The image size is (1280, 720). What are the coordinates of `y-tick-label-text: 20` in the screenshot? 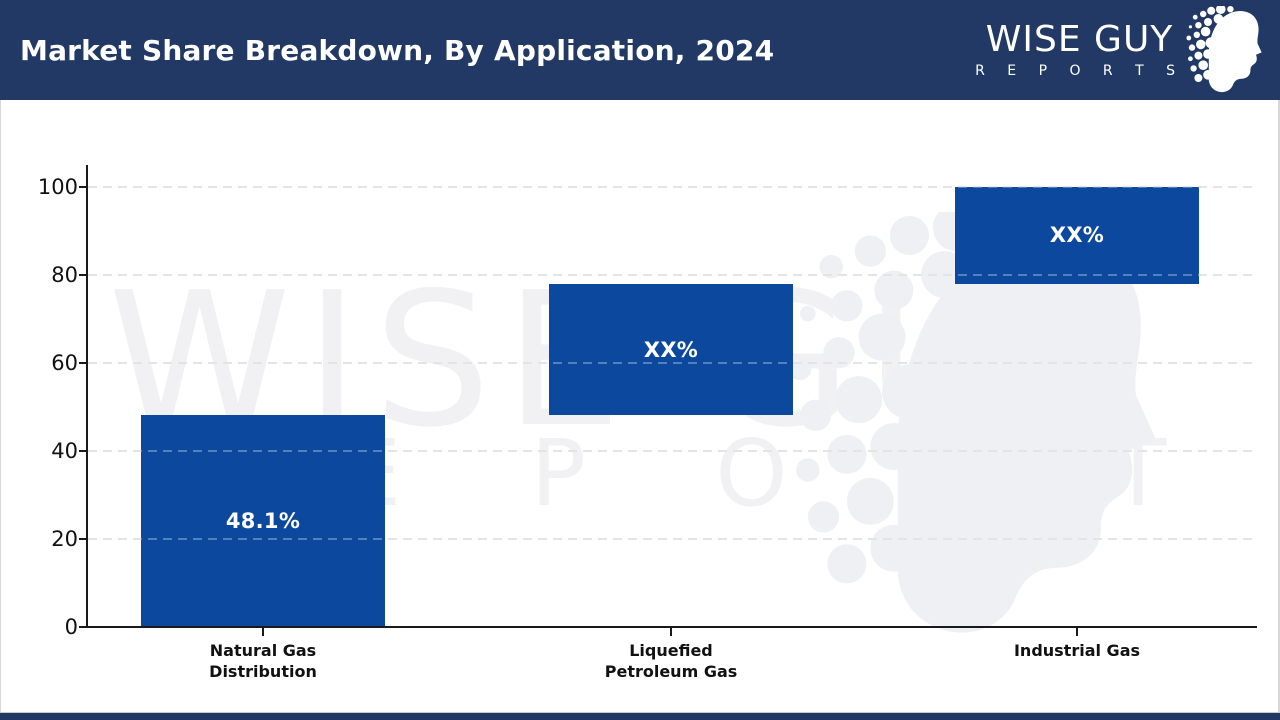 It's located at (64, 539).